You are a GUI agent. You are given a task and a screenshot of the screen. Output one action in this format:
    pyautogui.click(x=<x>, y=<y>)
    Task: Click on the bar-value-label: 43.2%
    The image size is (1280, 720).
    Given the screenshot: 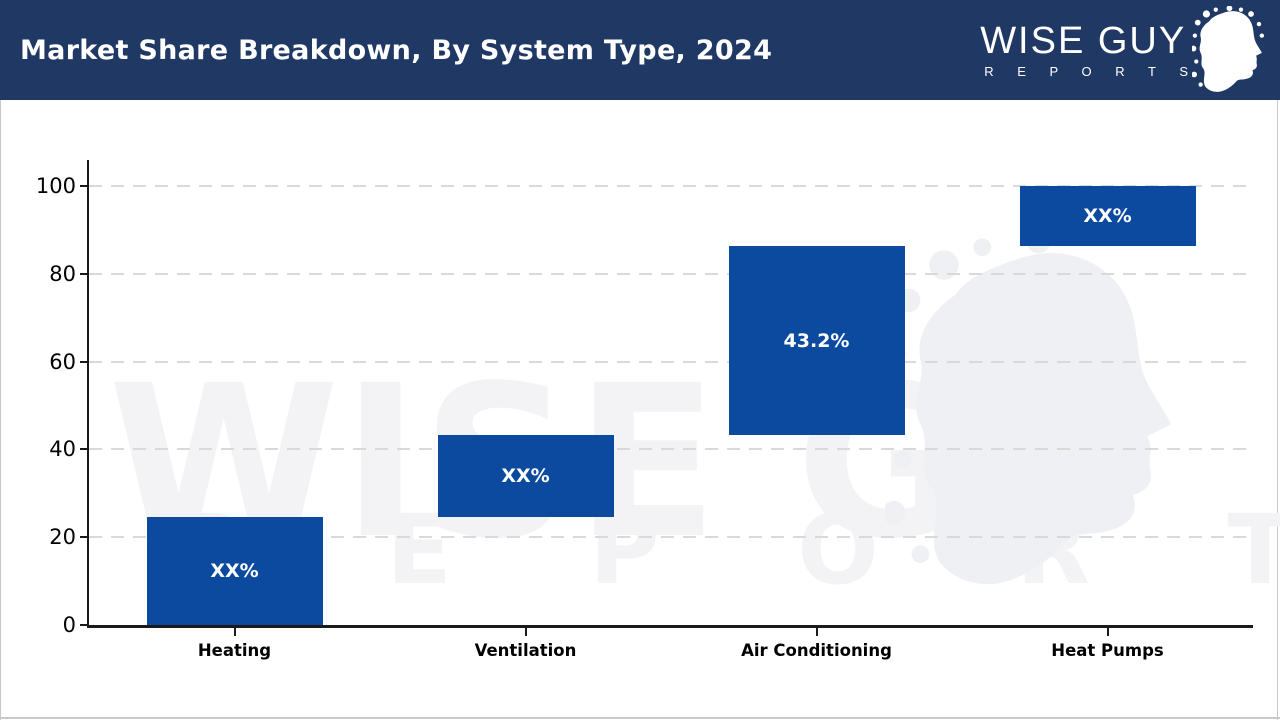 What is the action you would take?
    pyautogui.click(x=816, y=340)
    